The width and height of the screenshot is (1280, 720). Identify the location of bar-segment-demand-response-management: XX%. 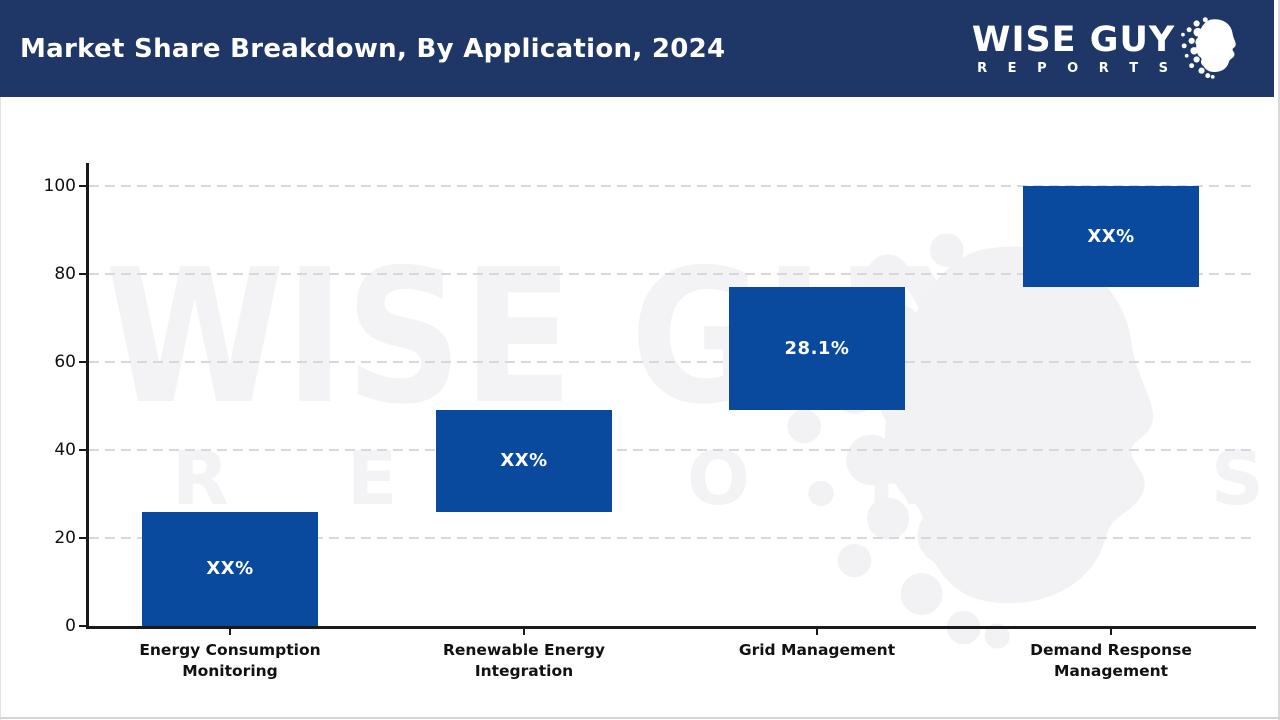
(1111, 236).